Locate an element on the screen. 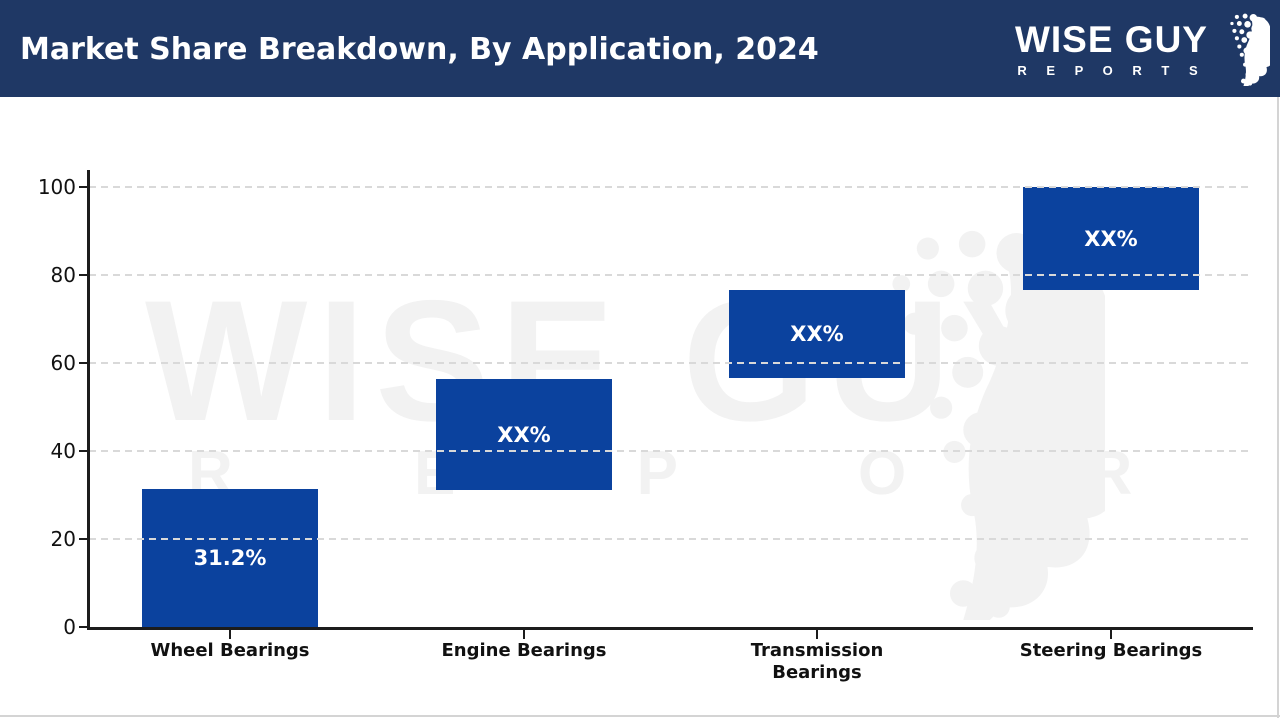 The image size is (1280, 720). bar-engine-bearings: XX% is located at coordinates (524, 434).